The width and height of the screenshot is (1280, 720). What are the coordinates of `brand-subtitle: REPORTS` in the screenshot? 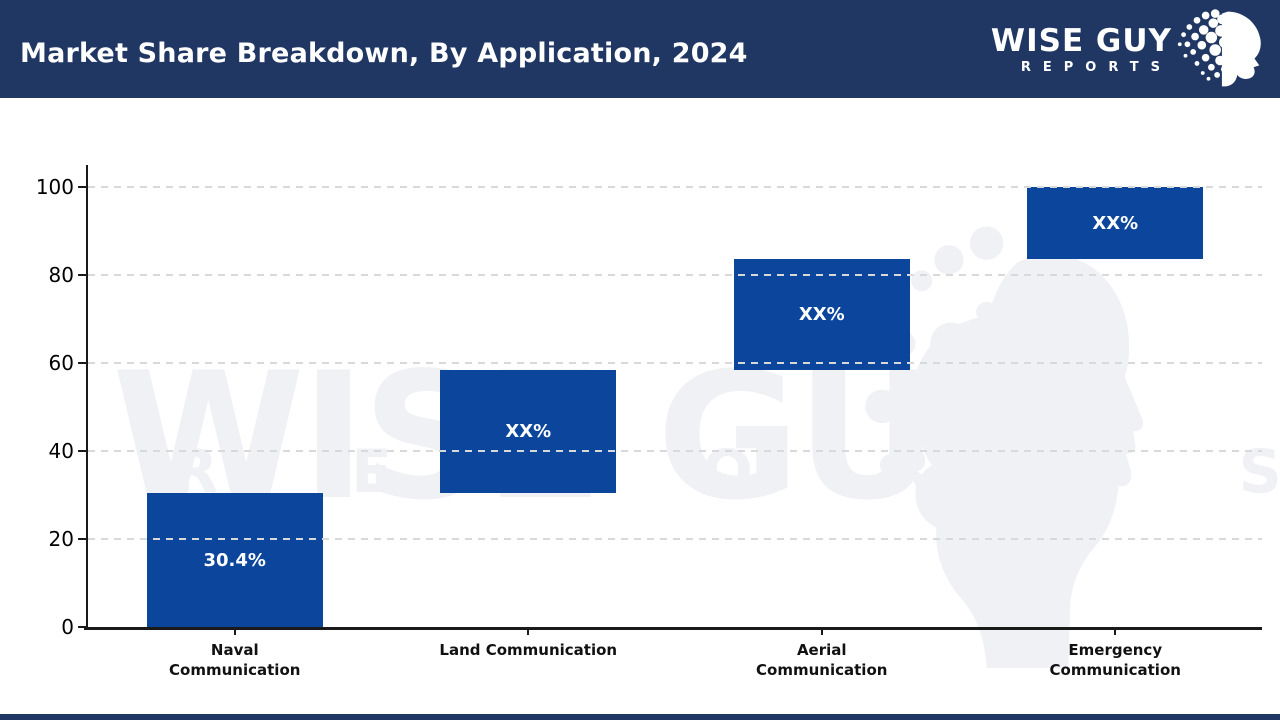 It's located at (1096, 68).